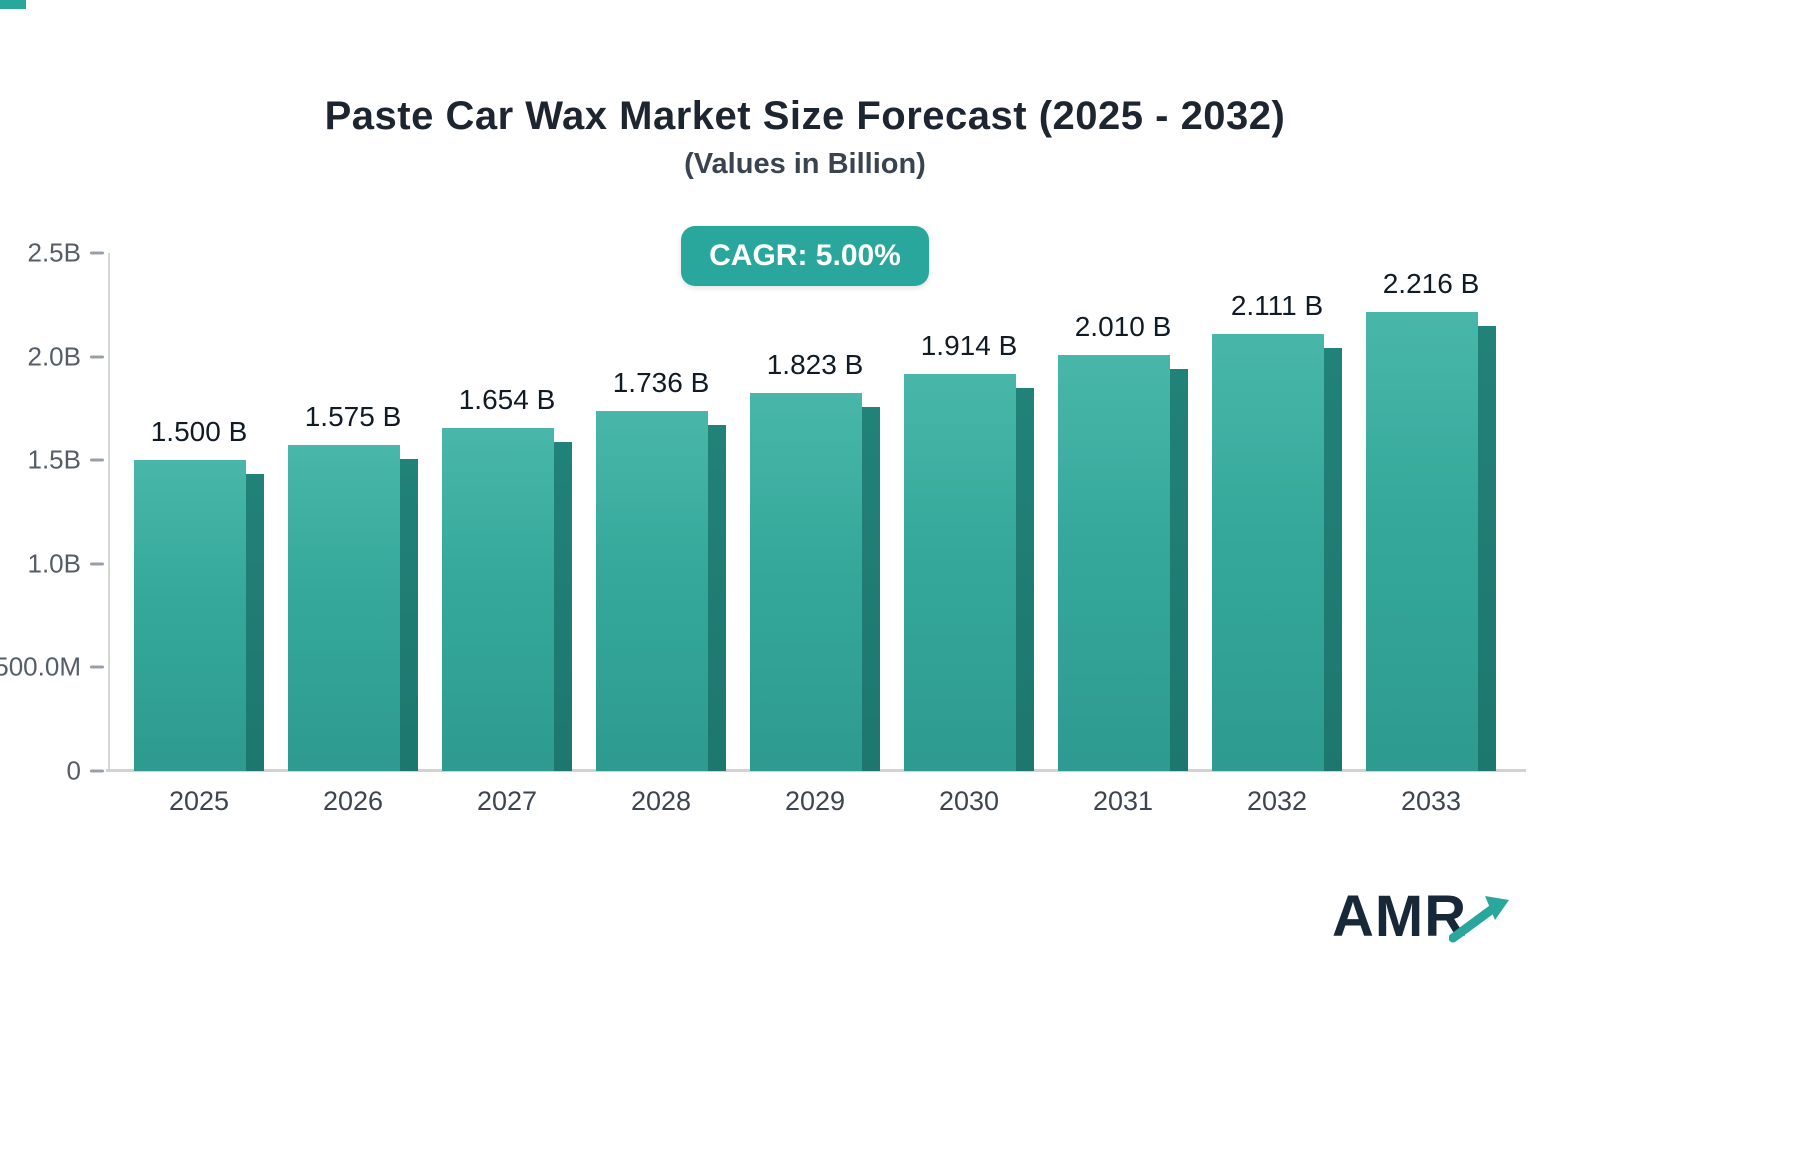 This screenshot has height=1156, width=1800. I want to click on bar-value-label: 1.575 B, so click(353, 416).